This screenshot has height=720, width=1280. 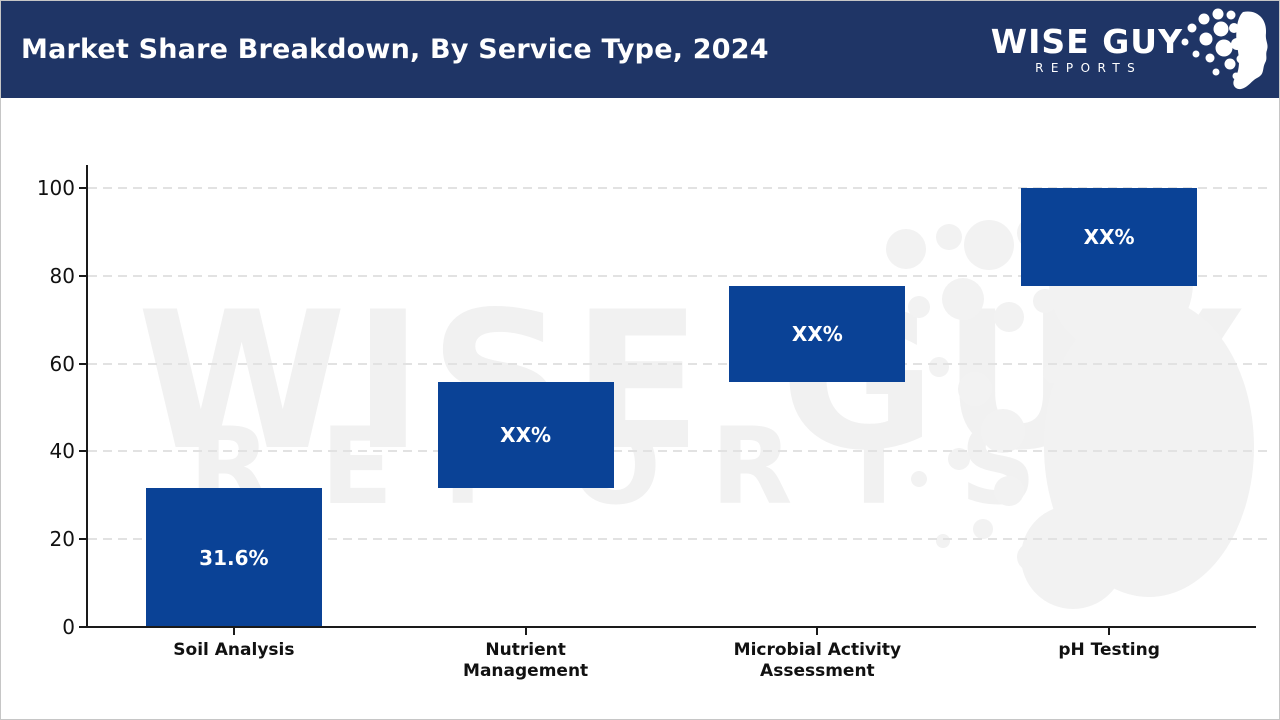 I want to click on y-axis-line, so click(x=87, y=396).